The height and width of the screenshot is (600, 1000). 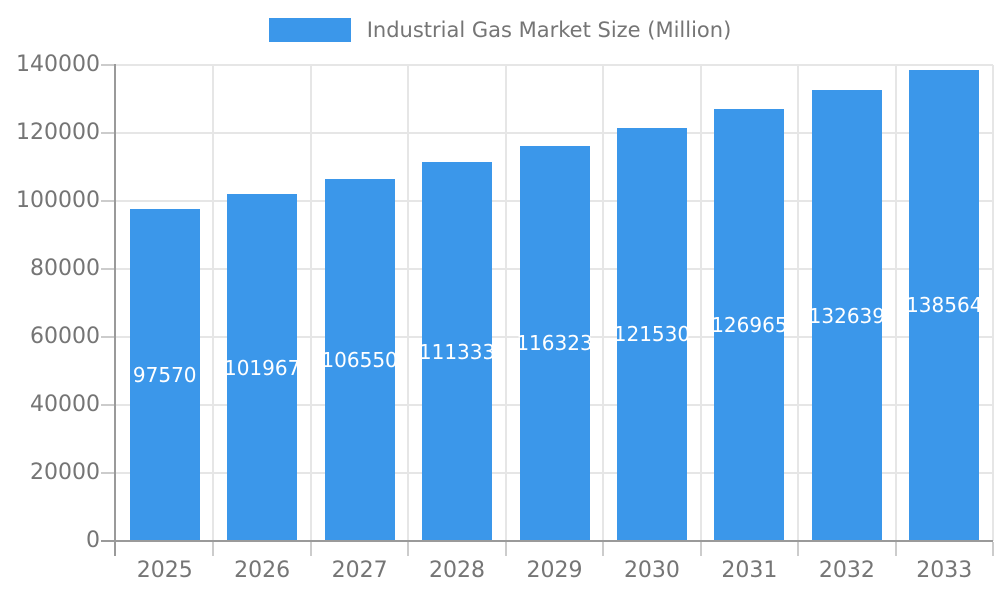 I want to click on bar-2025: 97570, so click(x=164, y=375).